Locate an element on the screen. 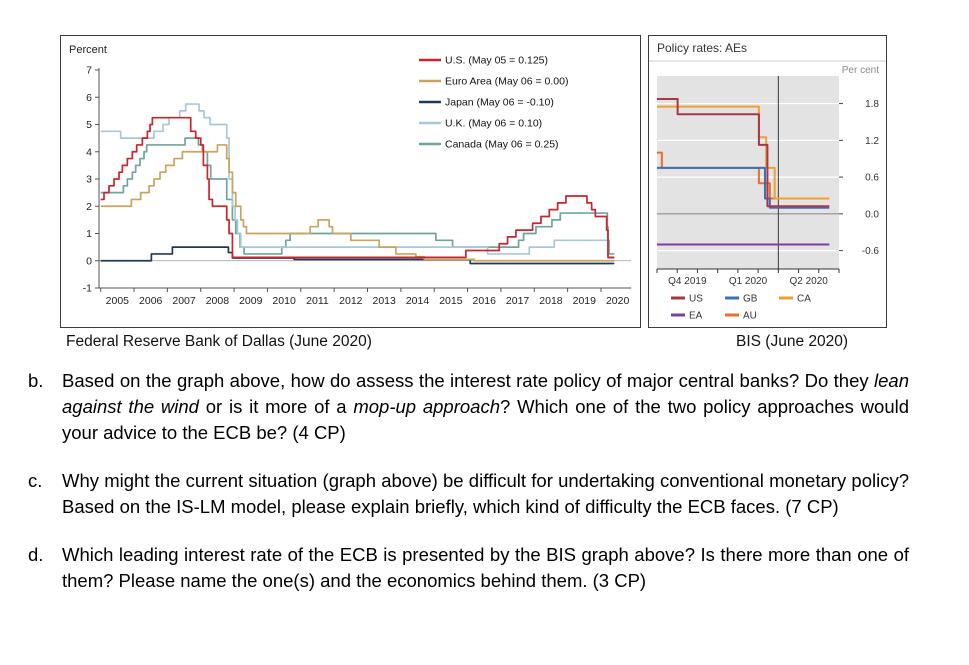 This screenshot has width=969, height=665. svg-text: Q2 2020 is located at coordinates (808, 281).